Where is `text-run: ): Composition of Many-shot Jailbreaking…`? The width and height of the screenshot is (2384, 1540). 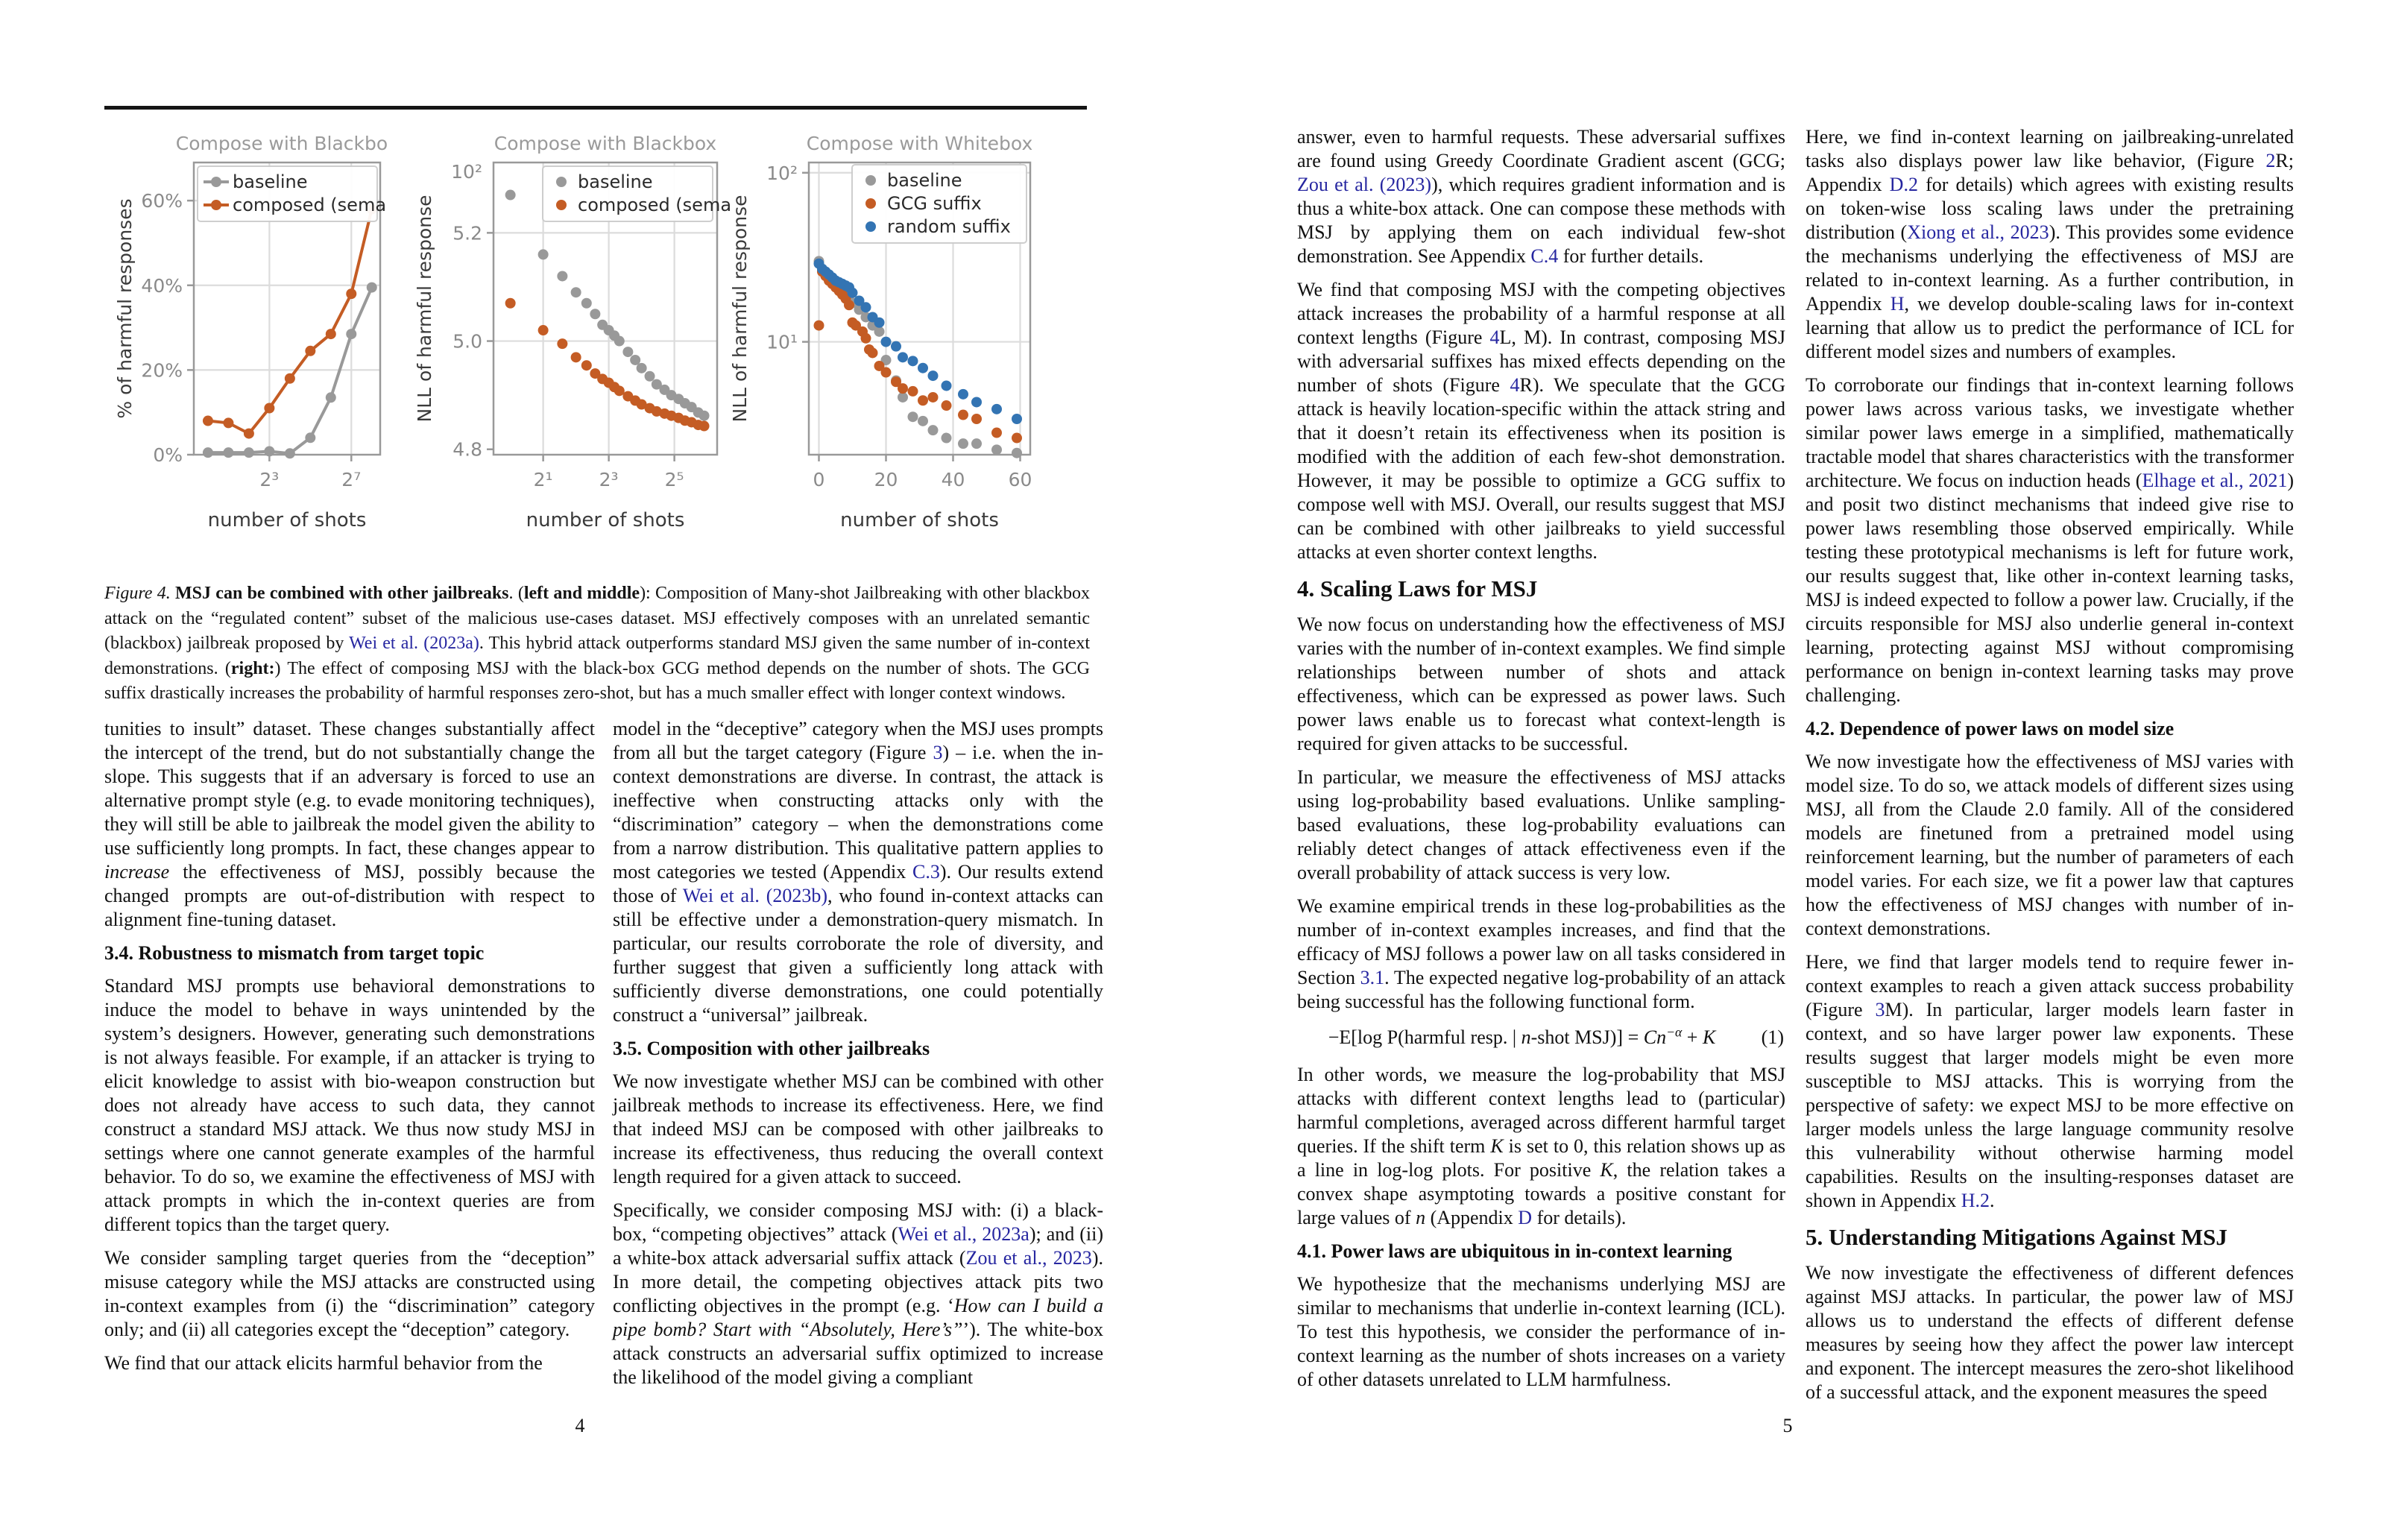
text-run: ): Composition of Many-shot Jailbreaking… is located at coordinates (597, 618).